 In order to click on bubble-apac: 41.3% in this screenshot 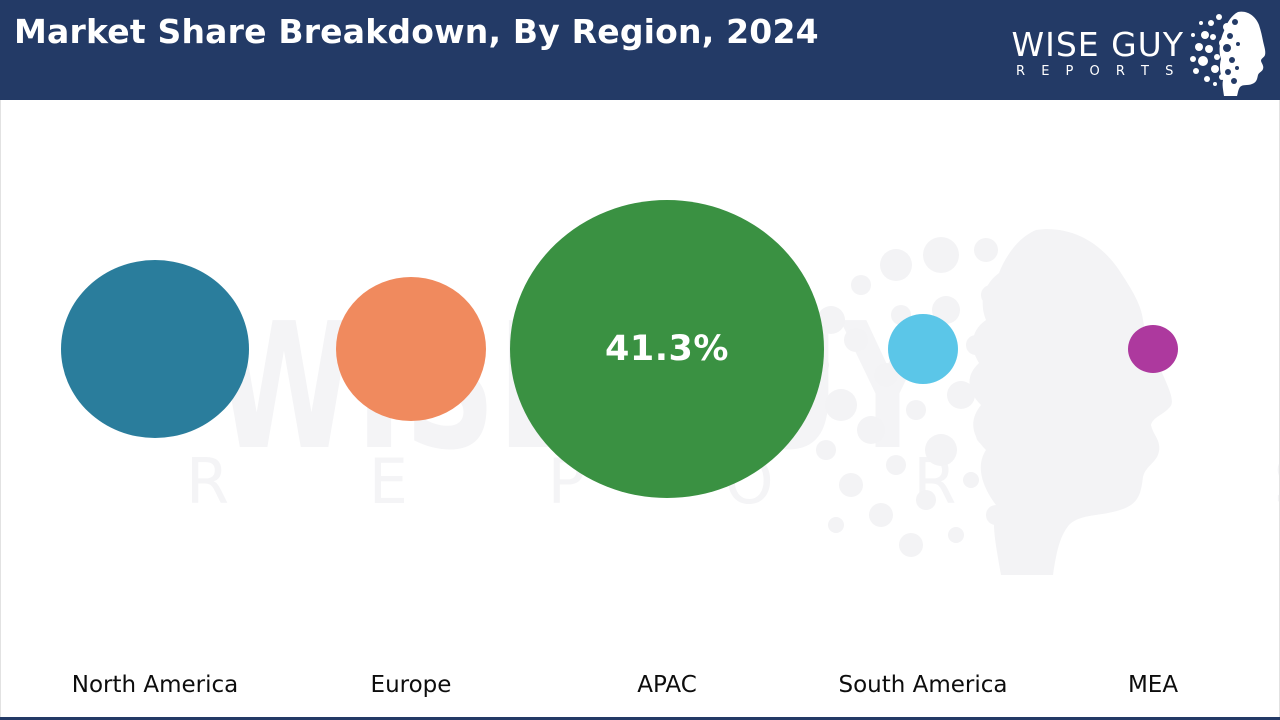, I will do `click(667, 349)`.